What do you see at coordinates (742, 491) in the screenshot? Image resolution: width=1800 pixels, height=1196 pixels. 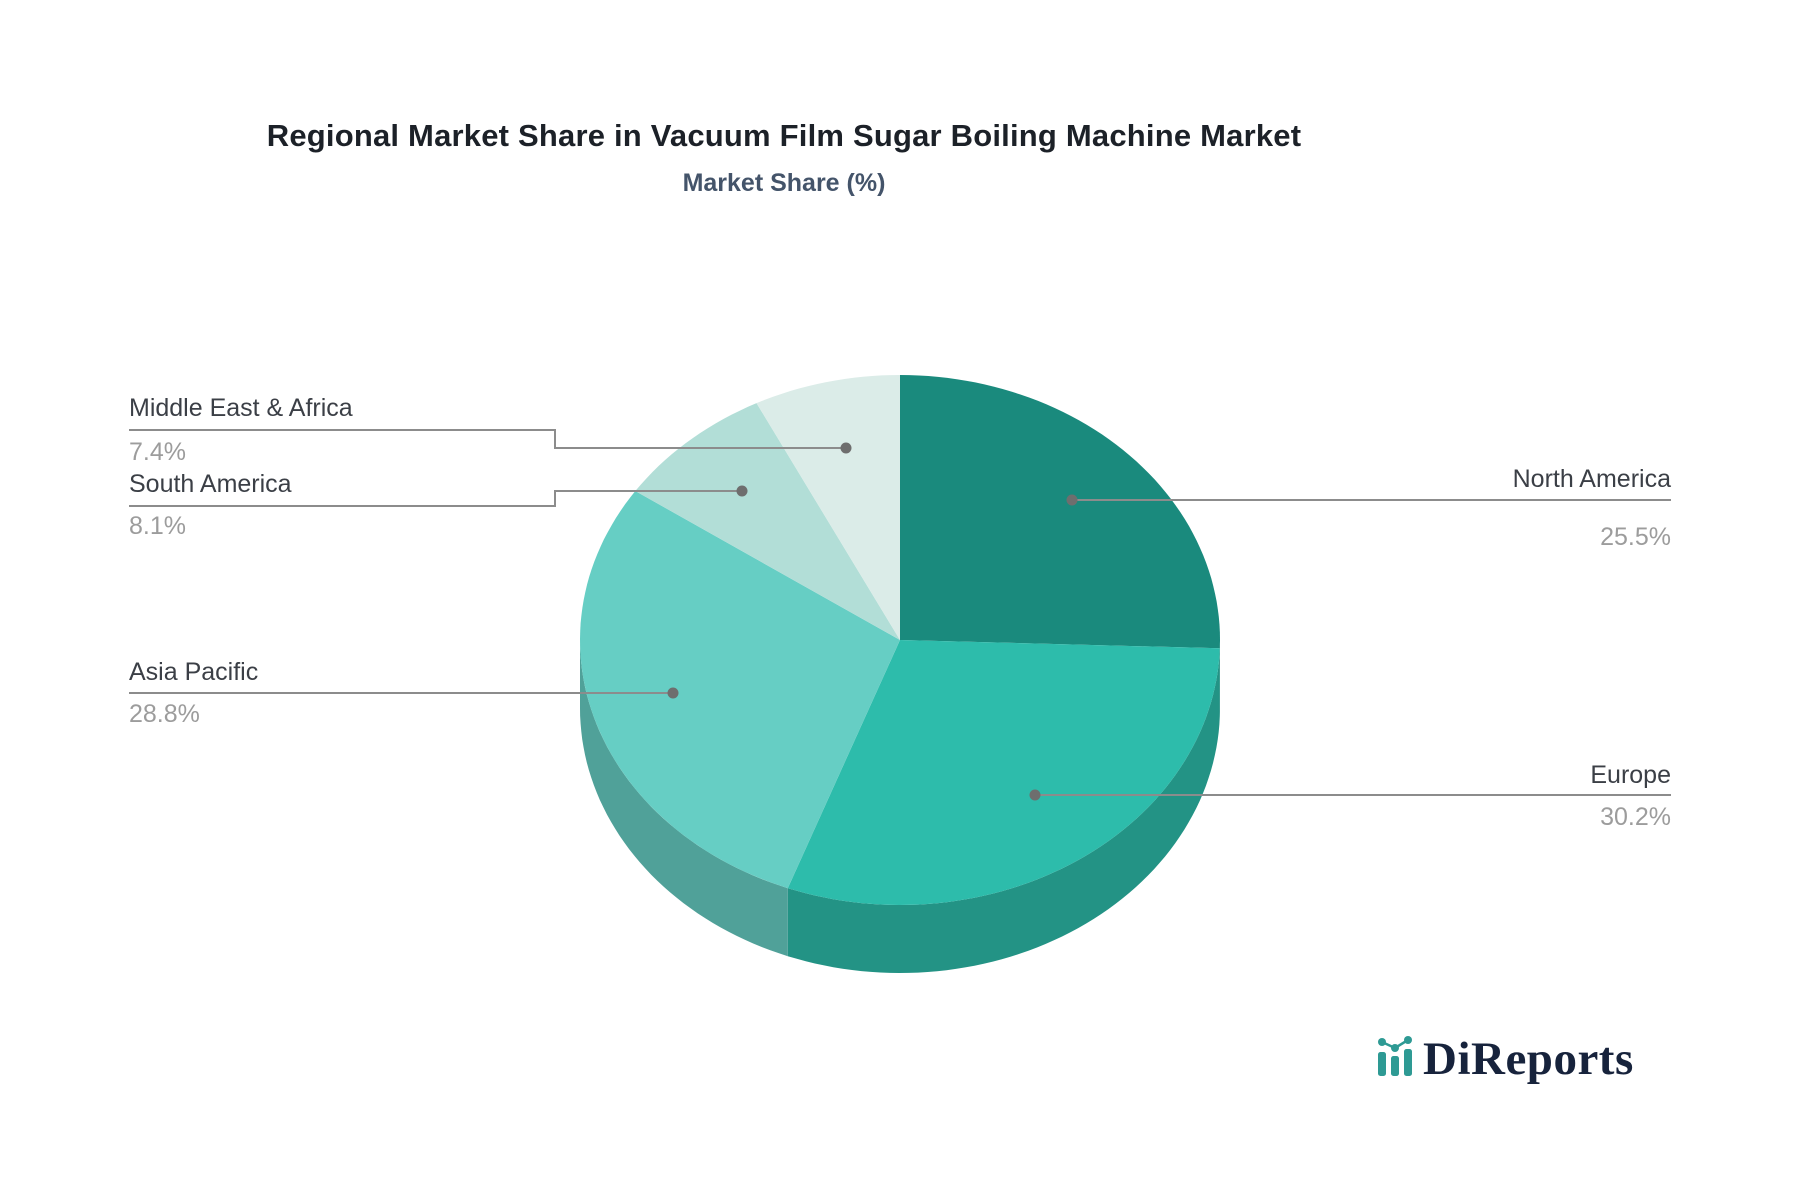 I see `leader-dot-south-america` at bounding box center [742, 491].